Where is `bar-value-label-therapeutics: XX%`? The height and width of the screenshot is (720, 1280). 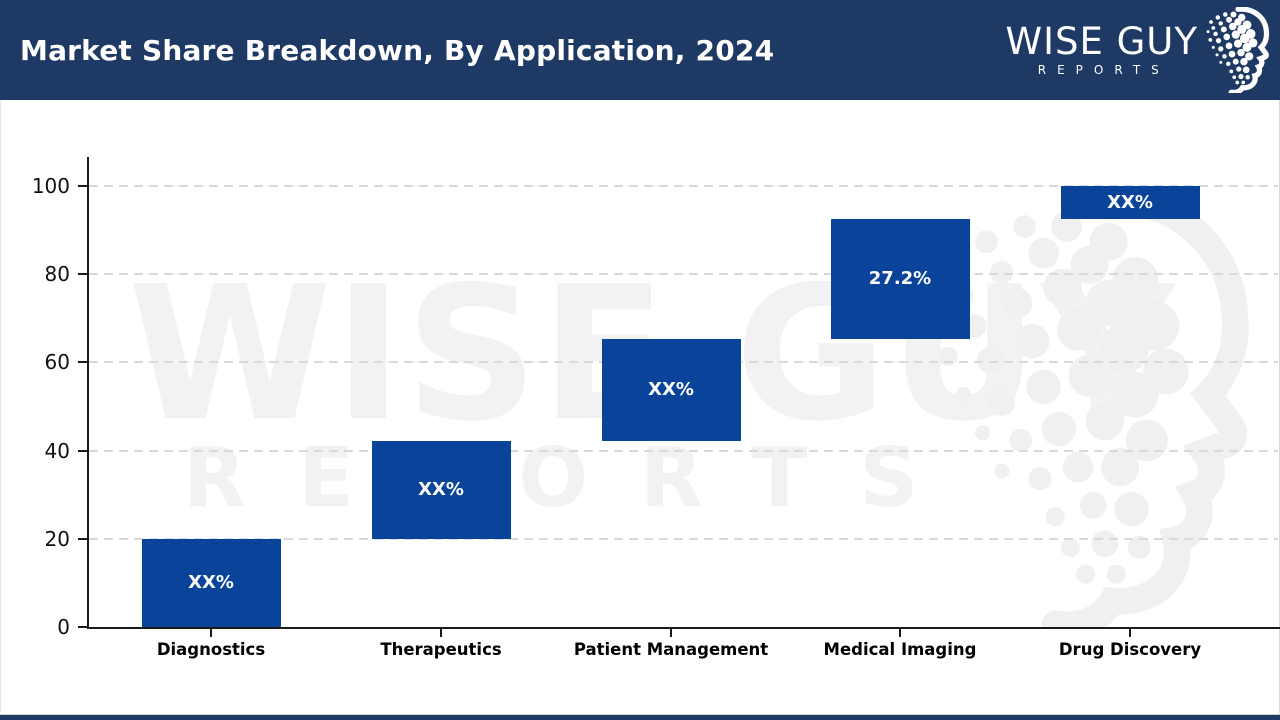 bar-value-label-therapeutics: XX% is located at coordinates (441, 489).